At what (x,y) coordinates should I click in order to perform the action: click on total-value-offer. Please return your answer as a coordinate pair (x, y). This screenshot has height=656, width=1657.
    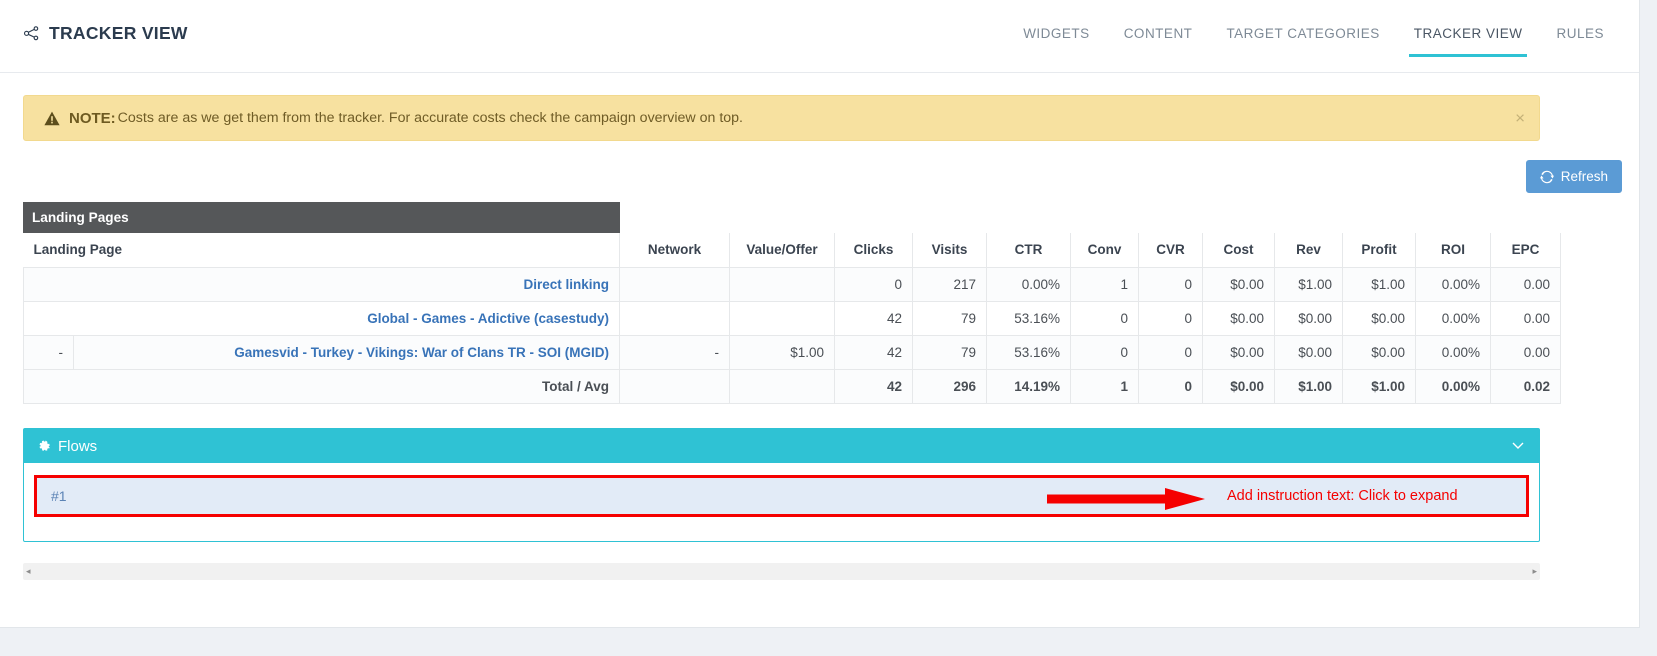
    Looking at the image, I should click on (782, 386).